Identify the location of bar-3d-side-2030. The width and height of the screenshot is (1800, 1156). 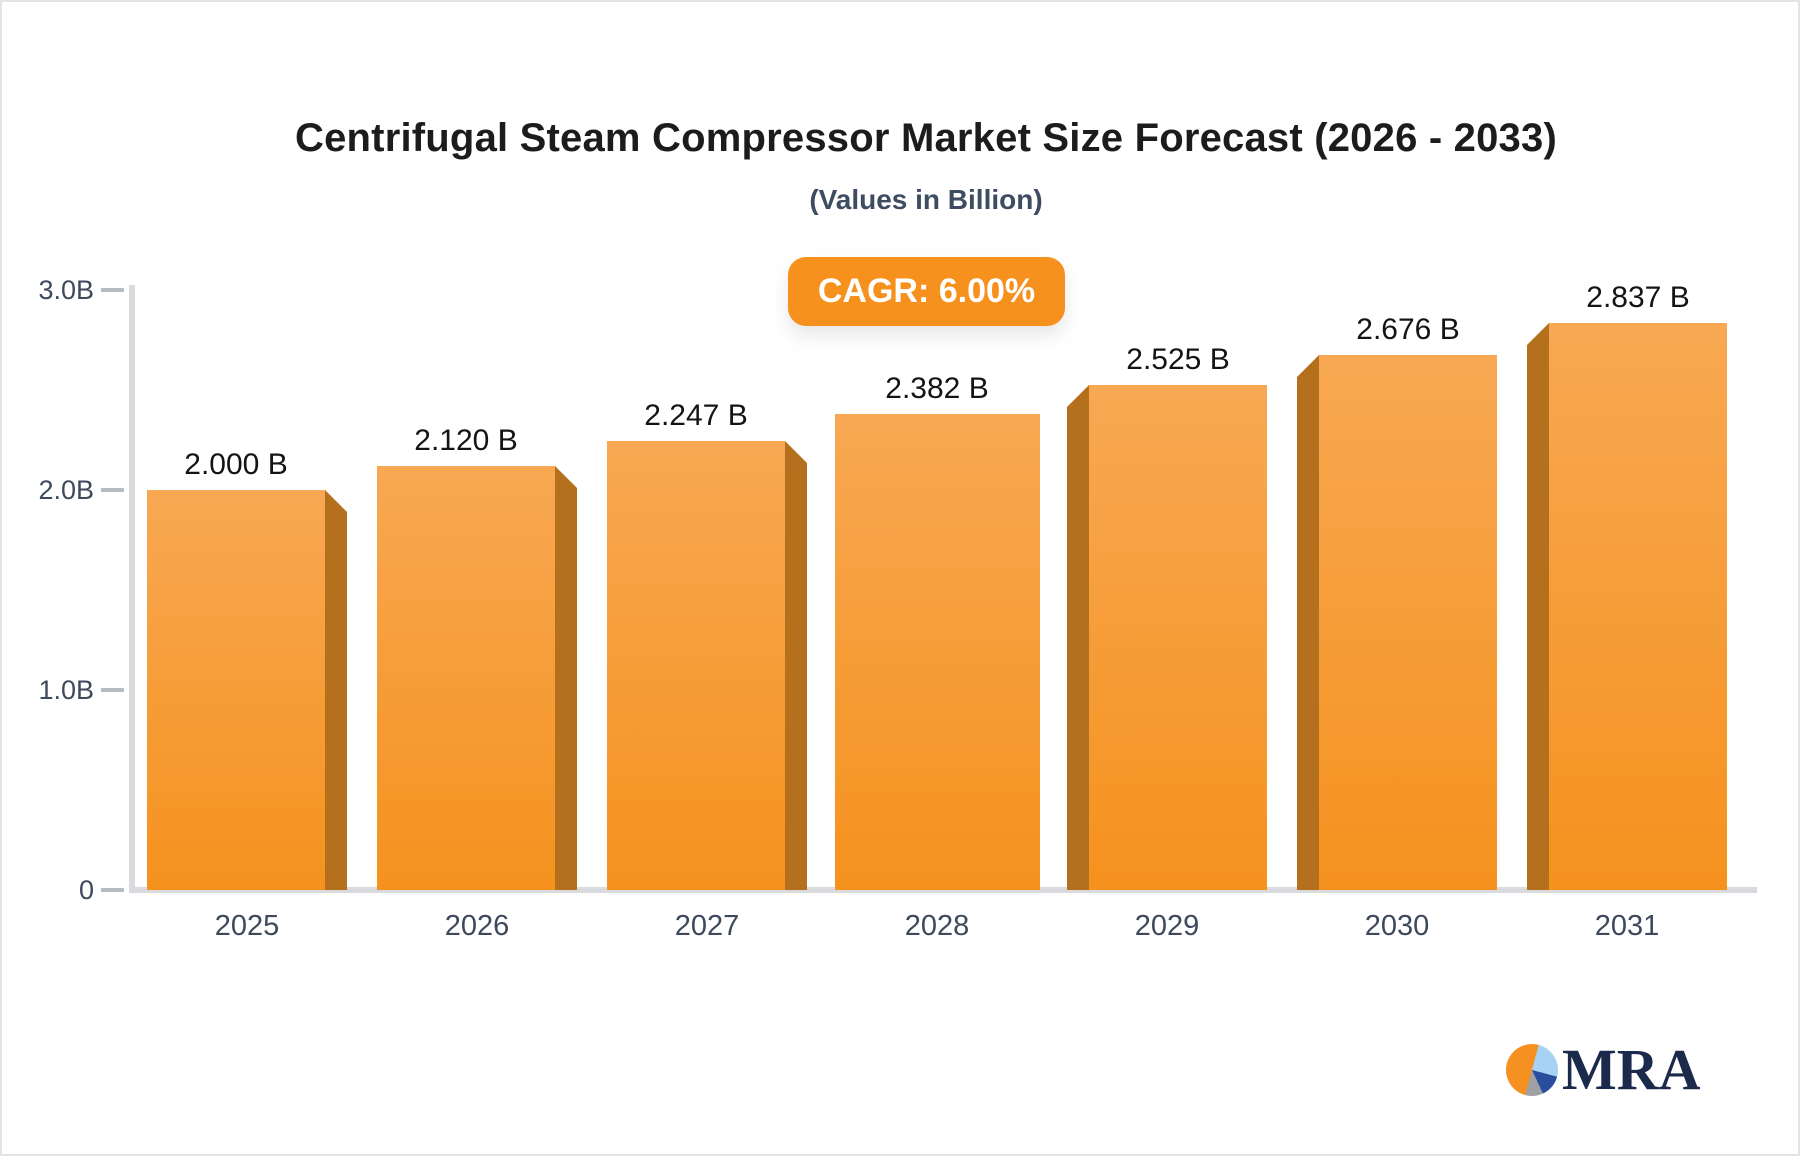
(1308, 622).